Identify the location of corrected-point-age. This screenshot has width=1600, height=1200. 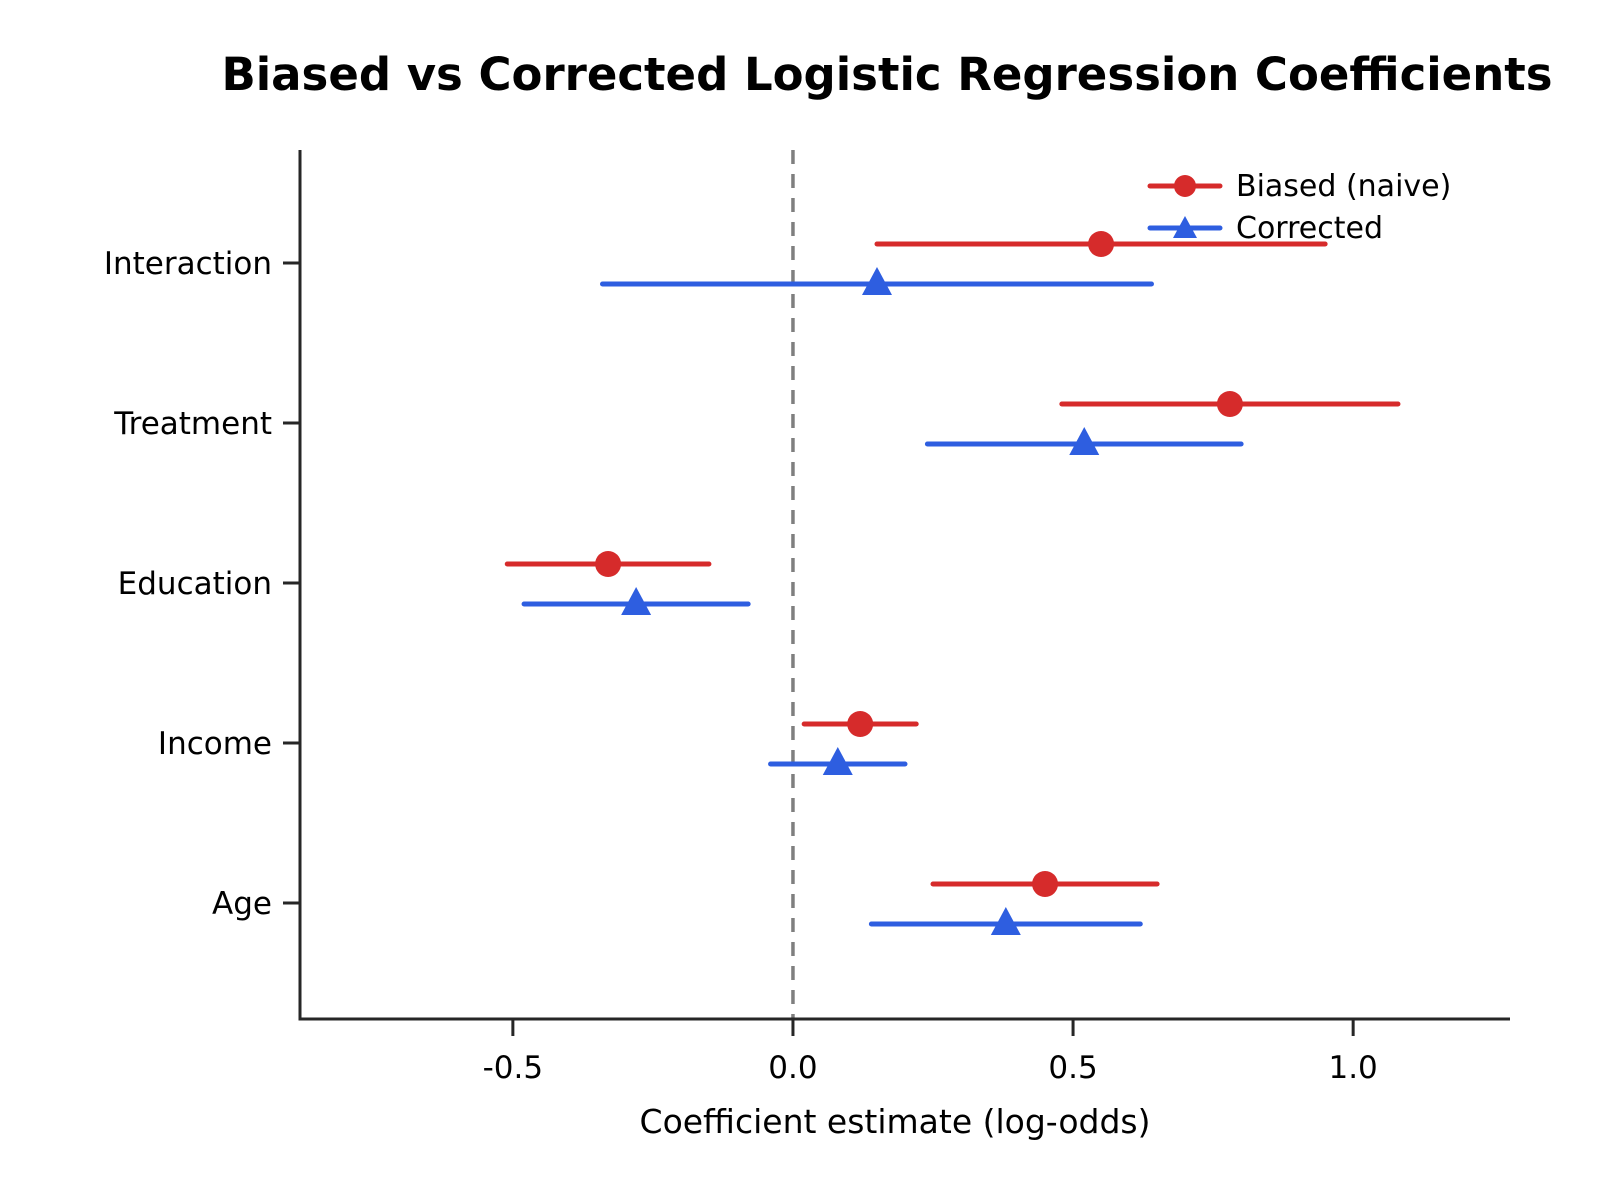
(1005, 921).